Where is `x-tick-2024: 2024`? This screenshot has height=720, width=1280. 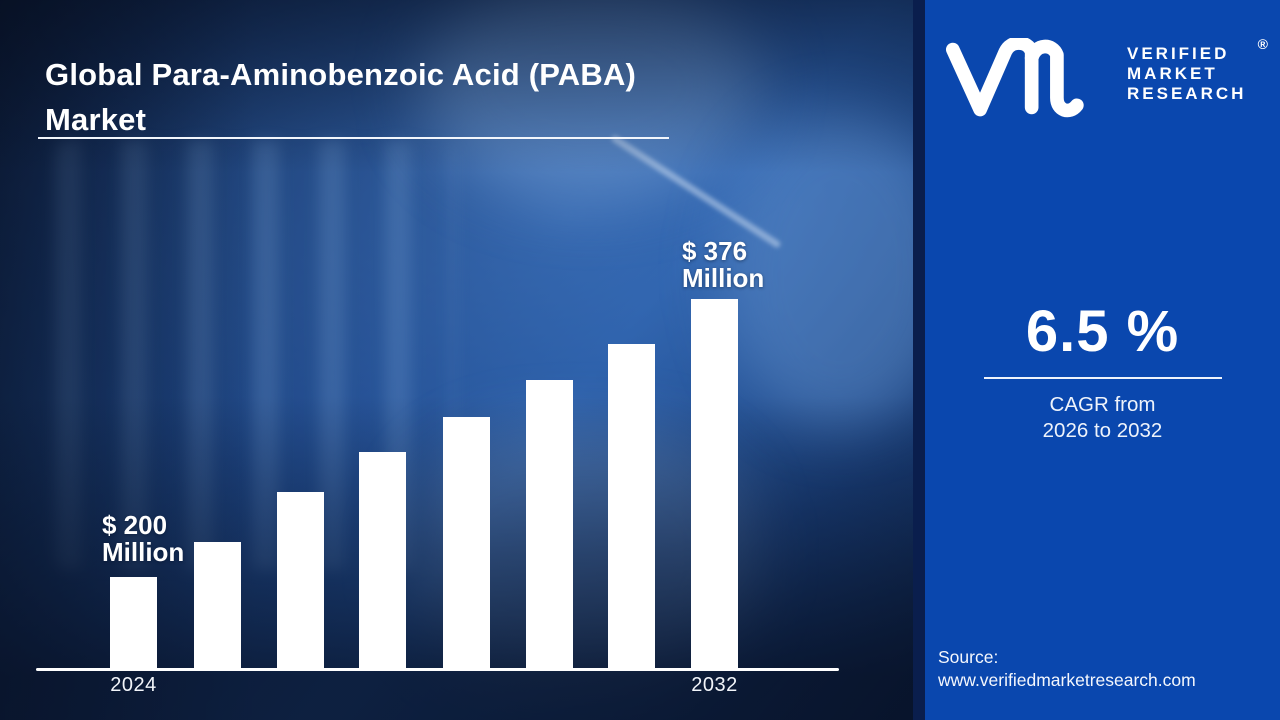
x-tick-2024: 2024 is located at coordinates (133, 685).